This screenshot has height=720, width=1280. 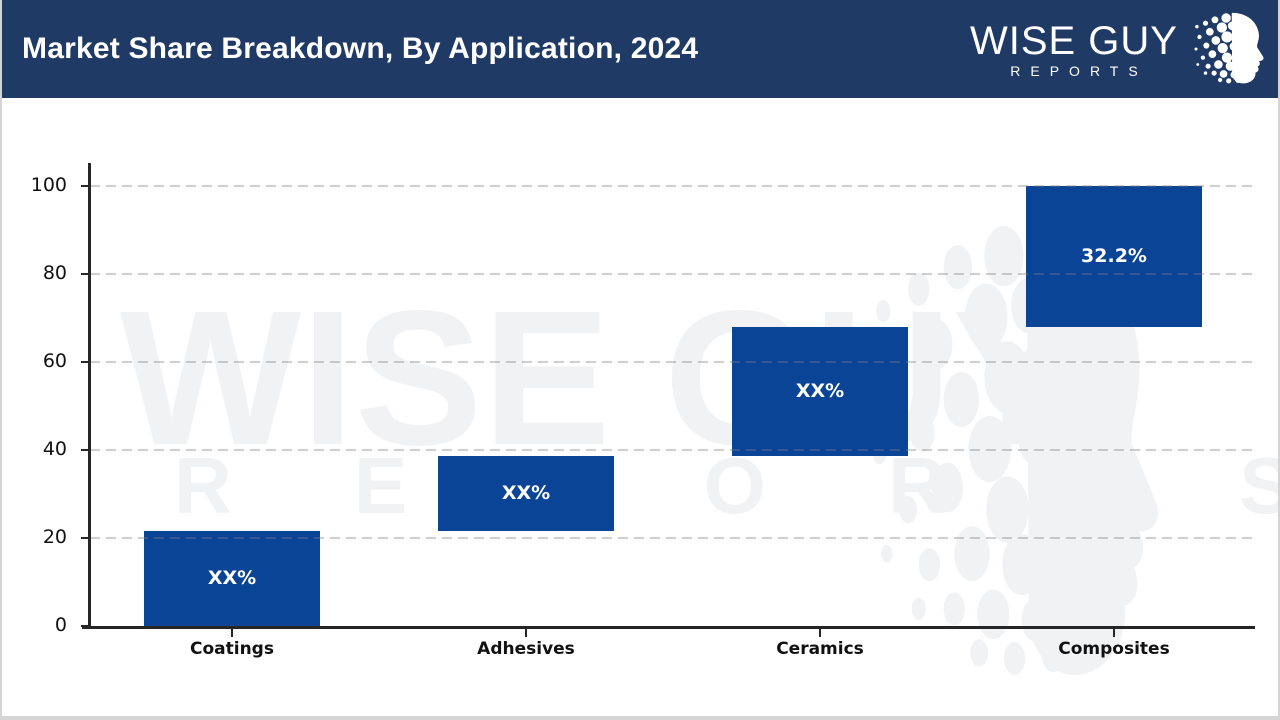 What do you see at coordinates (48, 184) in the screenshot?
I see `y-axis-tick-label: 100` at bounding box center [48, 184].